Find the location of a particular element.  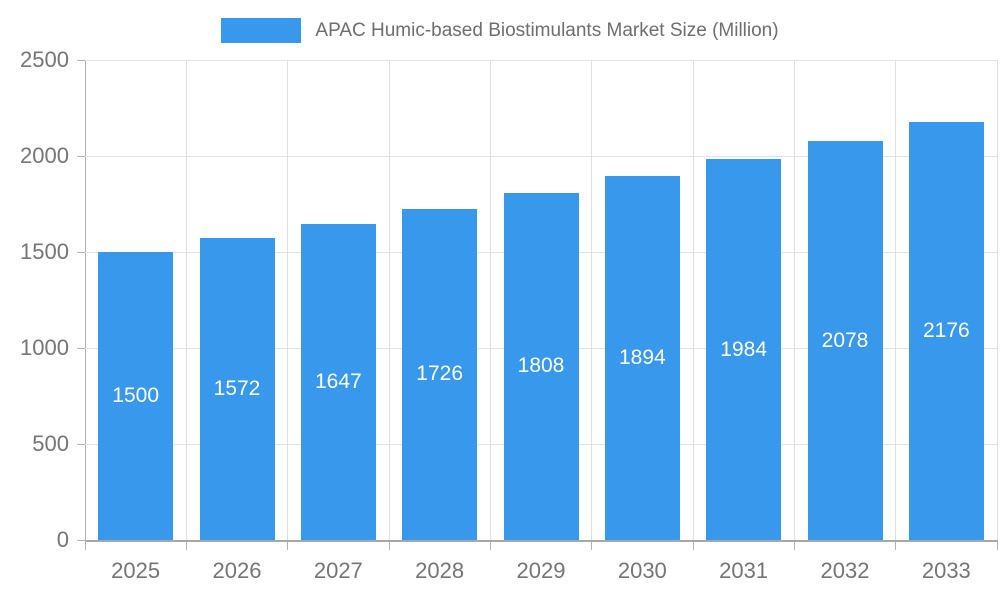

bar-value-label: 1572 is located at coordinates (237, 389).